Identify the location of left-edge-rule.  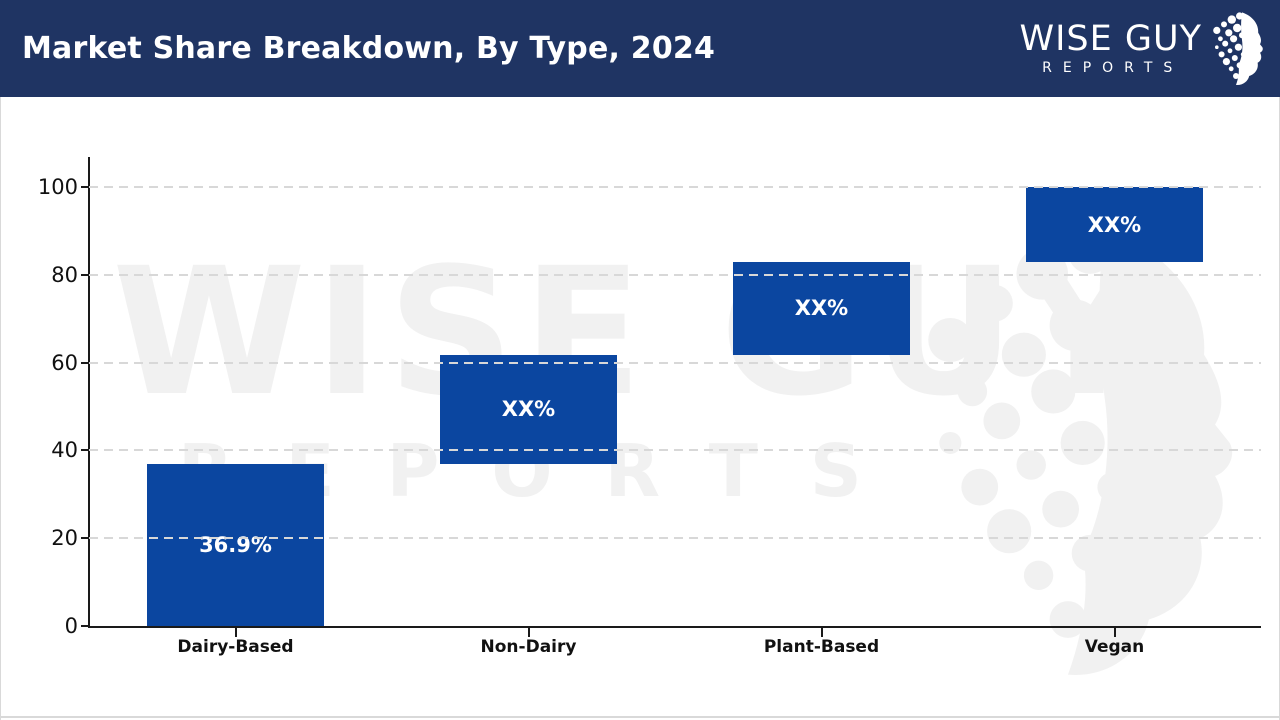
(0, 408).